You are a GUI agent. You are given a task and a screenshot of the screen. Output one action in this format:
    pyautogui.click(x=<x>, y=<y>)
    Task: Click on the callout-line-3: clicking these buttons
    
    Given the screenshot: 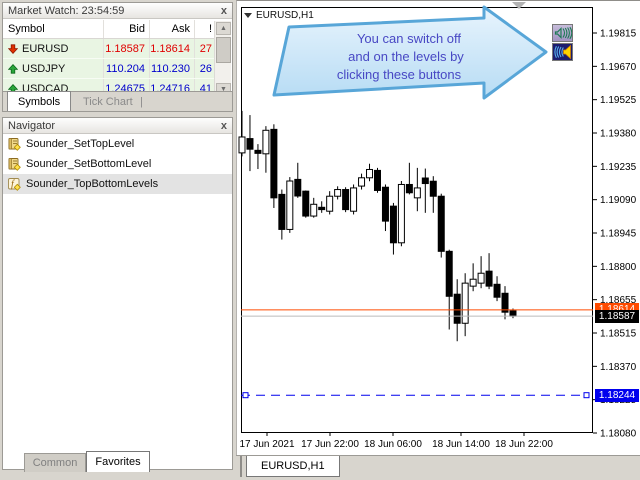 What is the action you would take?
    pyautogui.click(x=399, y=74)
    